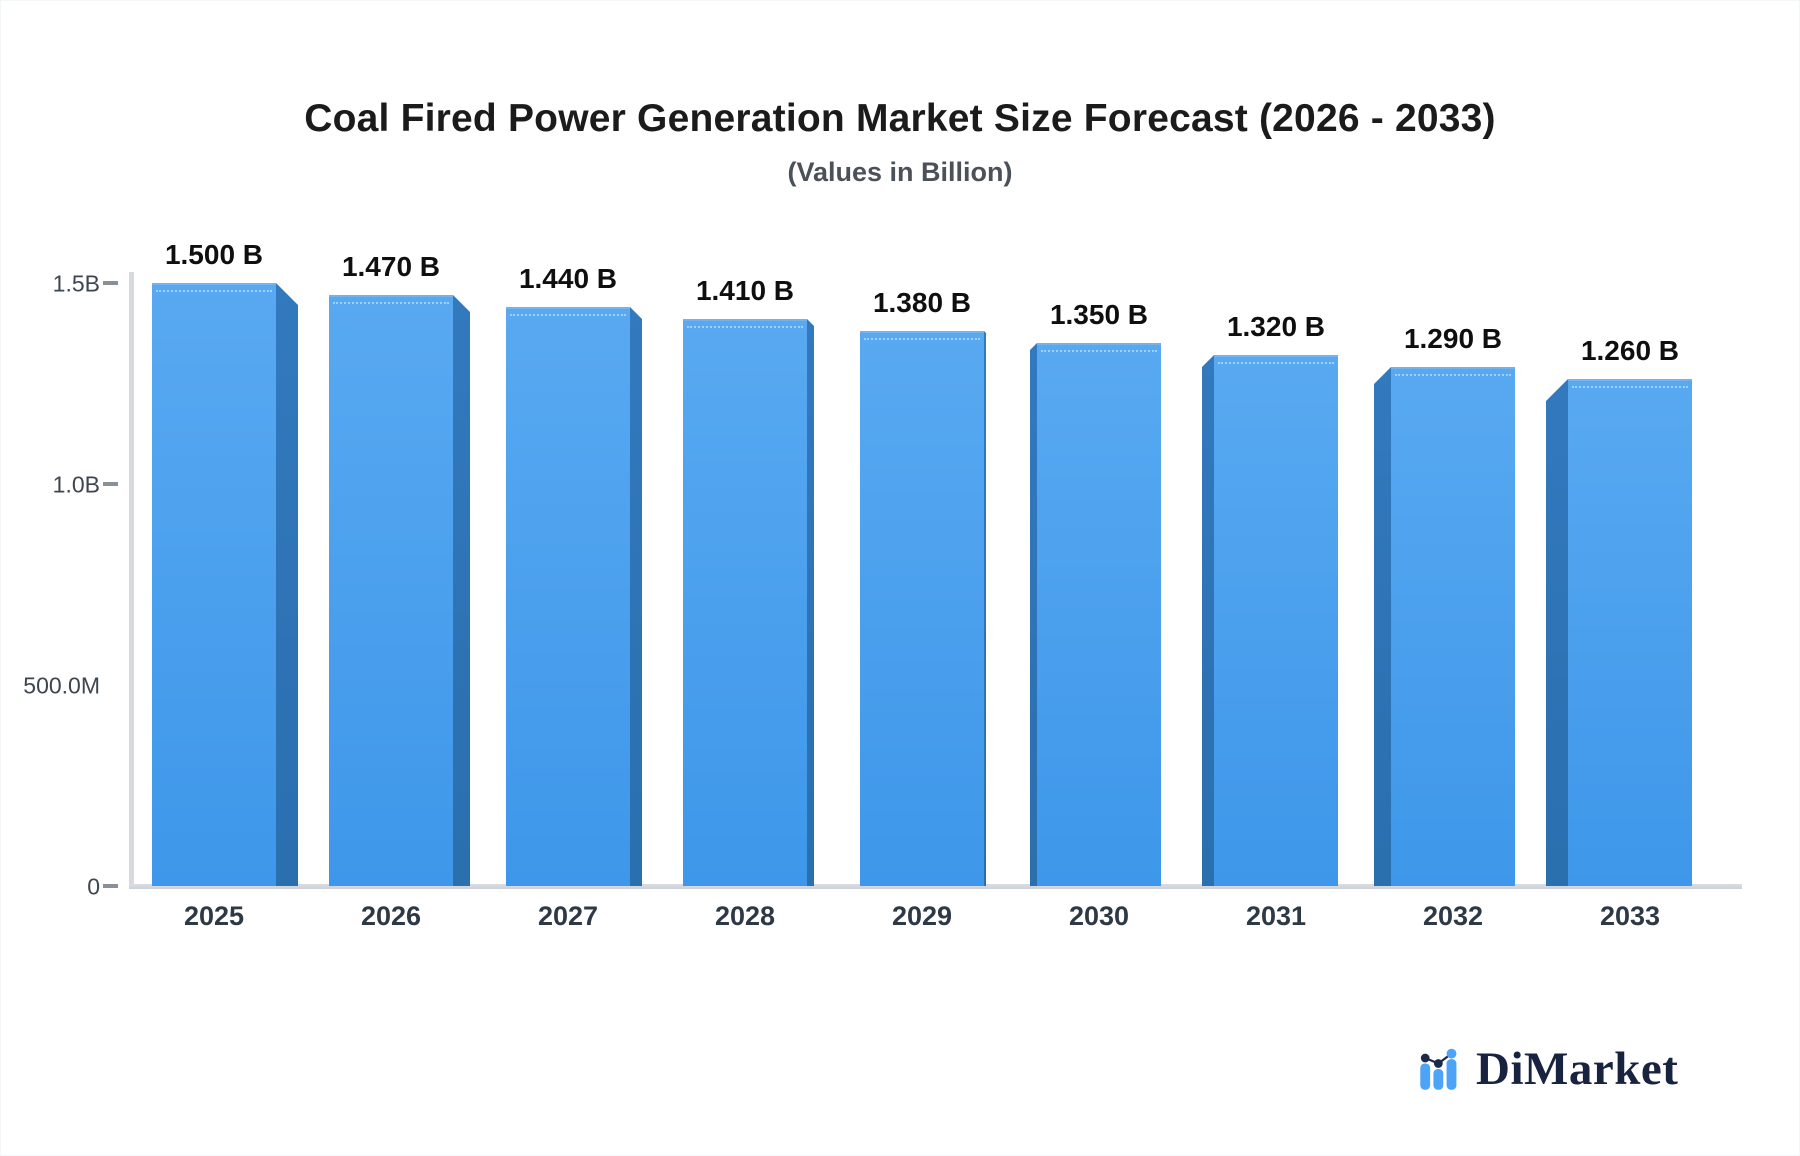 Image resolution: width=1800 pixels, height=1156 pixels. I want to click on bar-2027, so click(574, 596).